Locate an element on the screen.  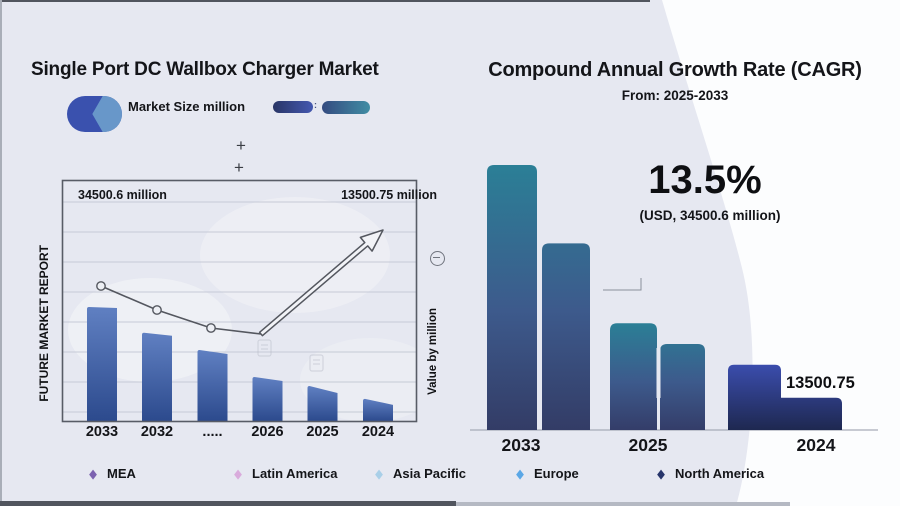
legend-label: Asia Pacific is located at coordinates (429, 473).